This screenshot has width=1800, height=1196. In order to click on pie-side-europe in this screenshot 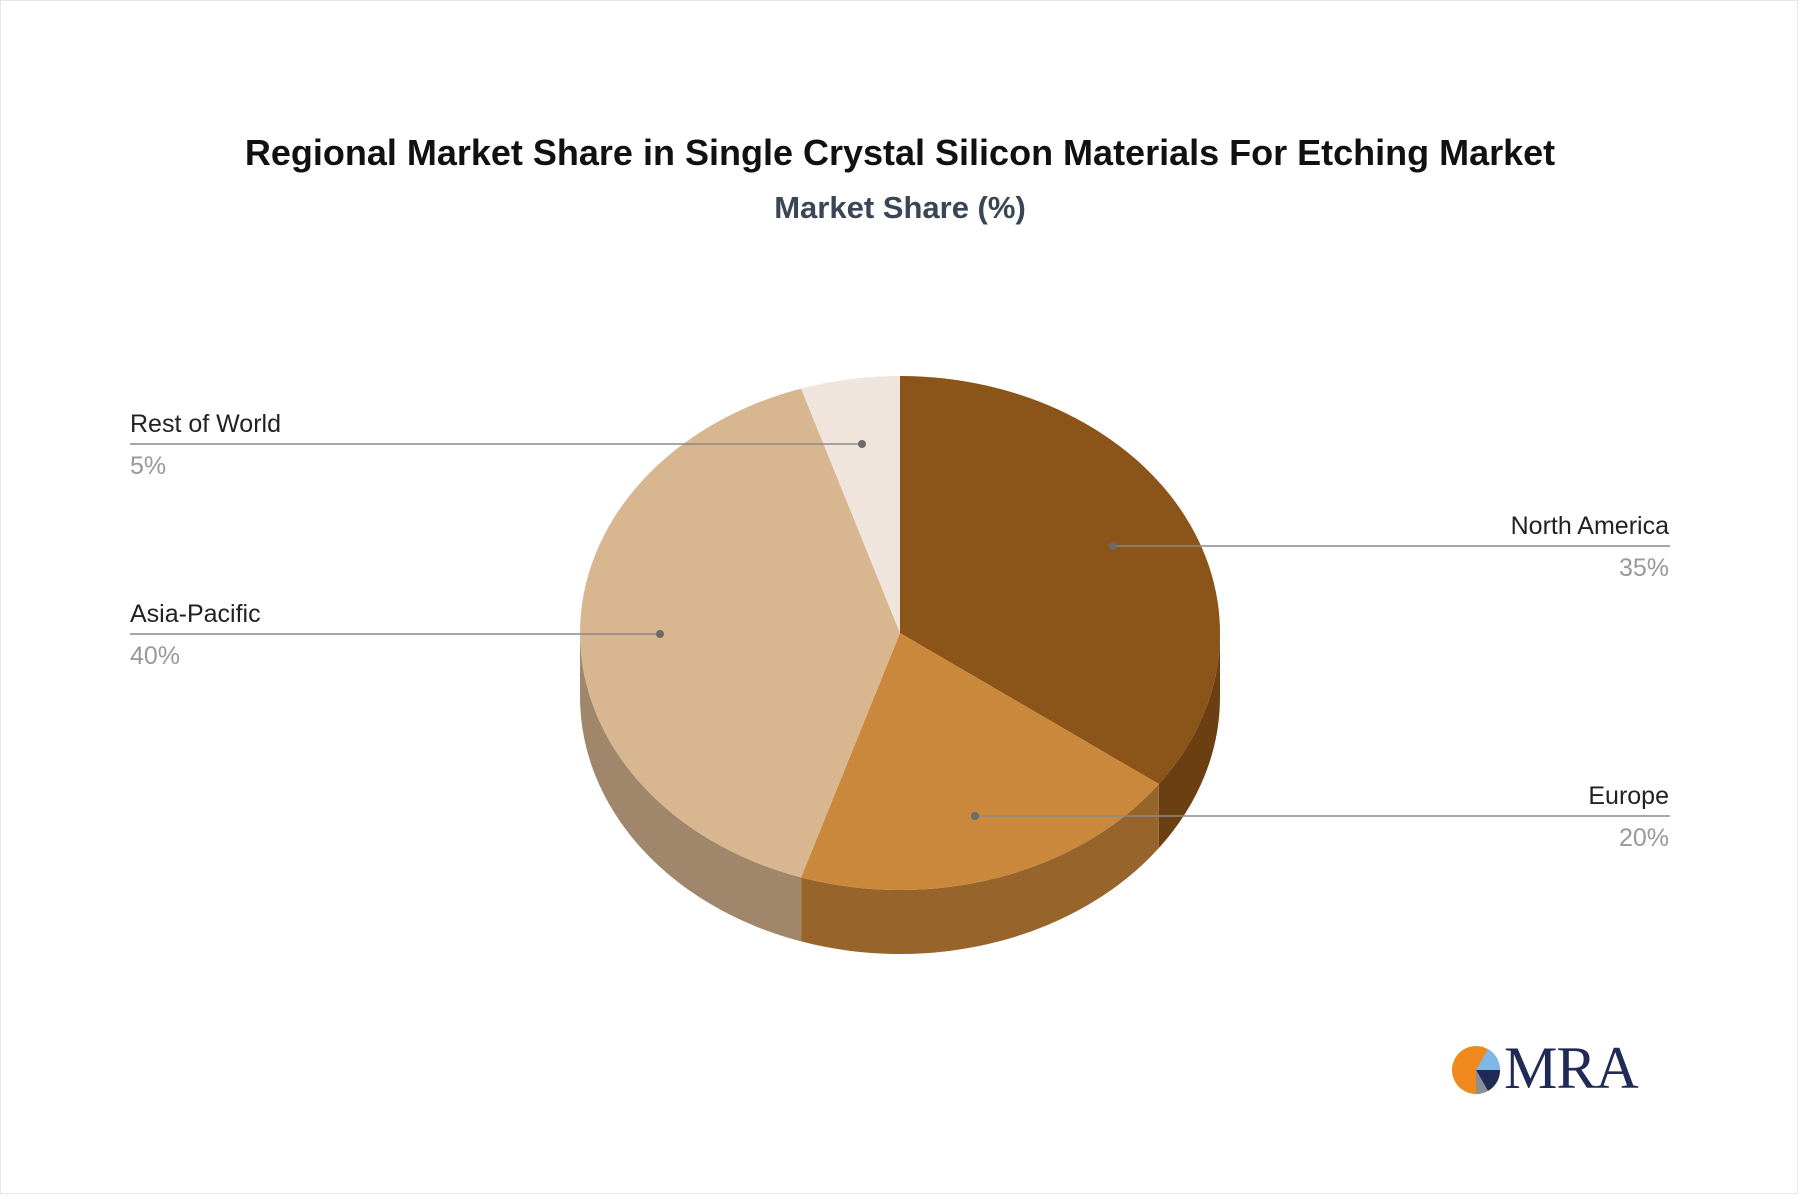, I will do `click(980, 869)`.